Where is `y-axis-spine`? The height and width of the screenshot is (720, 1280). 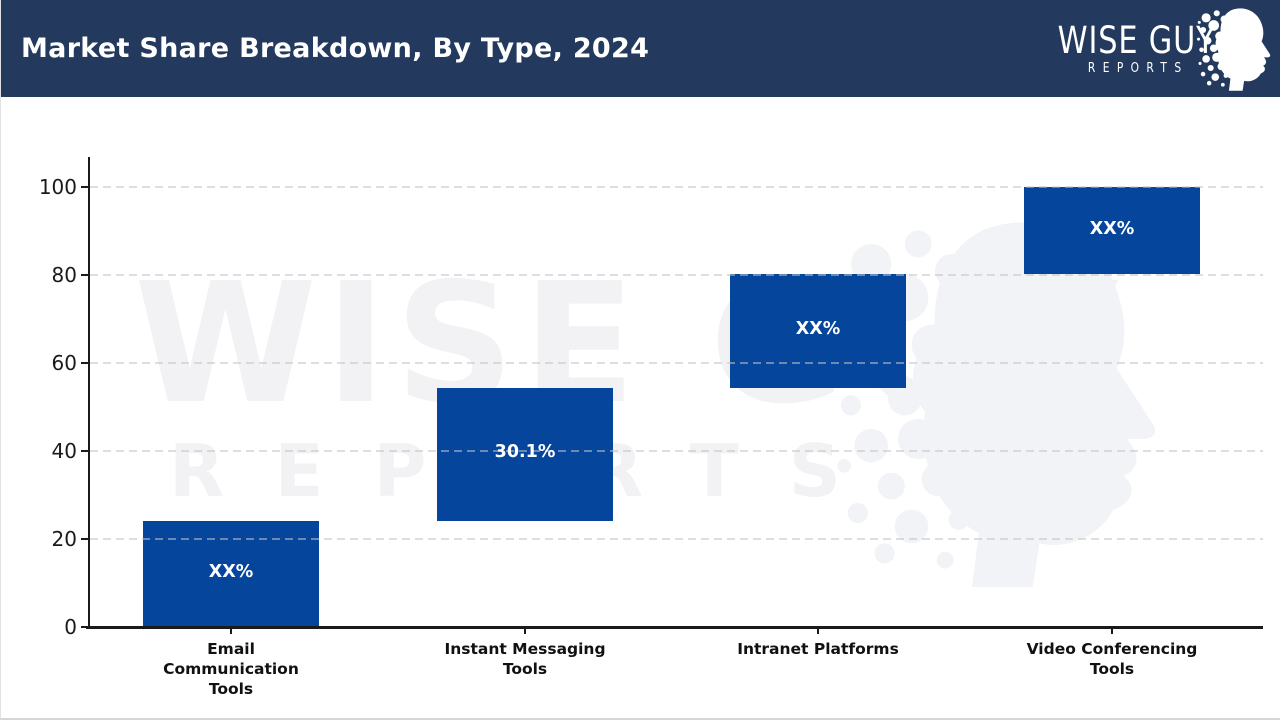 y-axis-spine is located at coordinates (89, 393).